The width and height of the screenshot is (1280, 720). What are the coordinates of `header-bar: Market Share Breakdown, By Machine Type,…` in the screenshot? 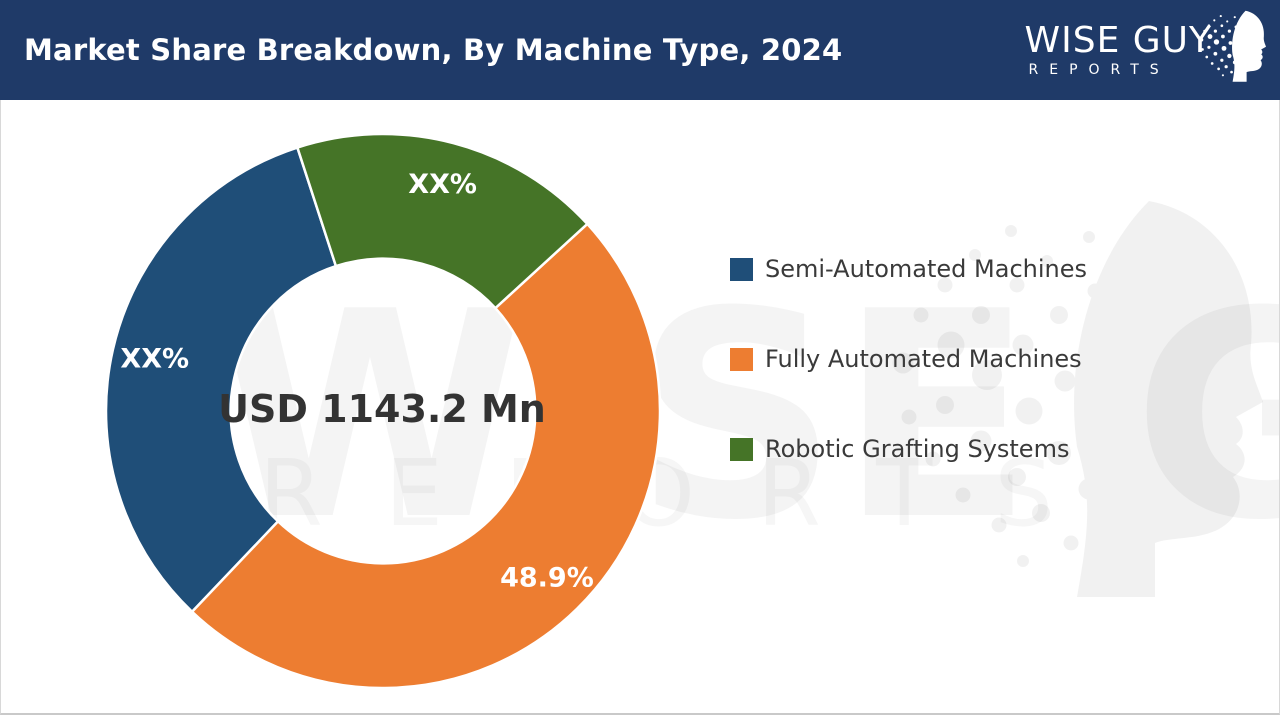 It's located at (640, 50).